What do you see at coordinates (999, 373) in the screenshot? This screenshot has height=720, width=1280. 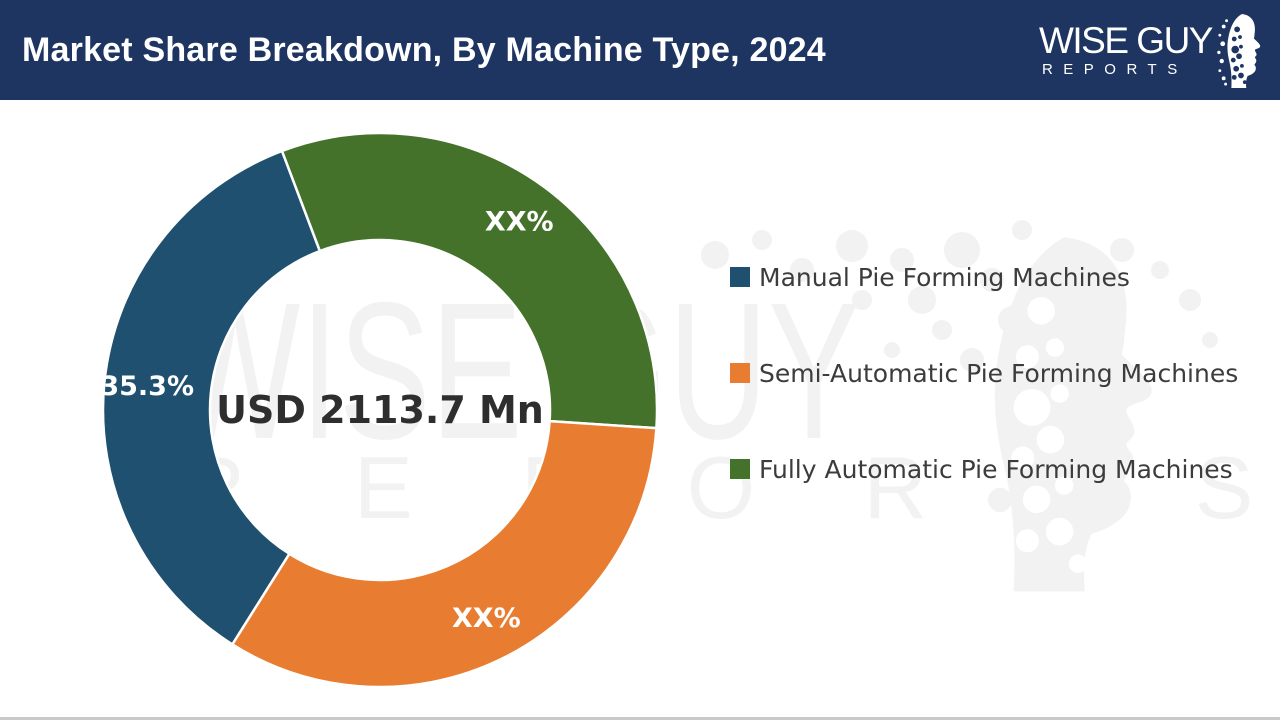 I see `legend-label: Semi-Automatic Pie Forming Machines` at bounding box center [999, 373].